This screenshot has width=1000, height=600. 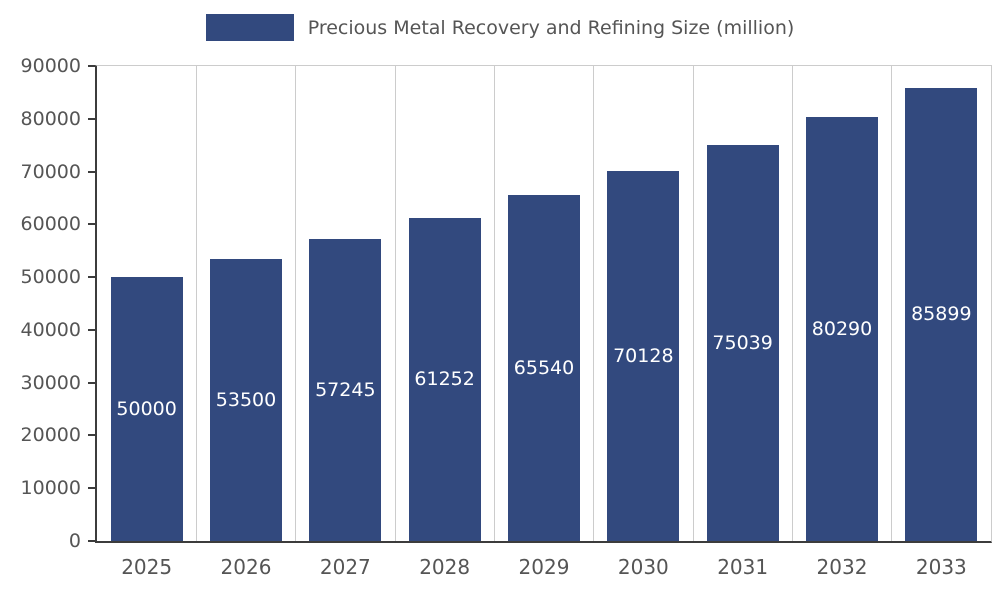 I want to click on bar-2025: 50000, so click(x=146, y=409).